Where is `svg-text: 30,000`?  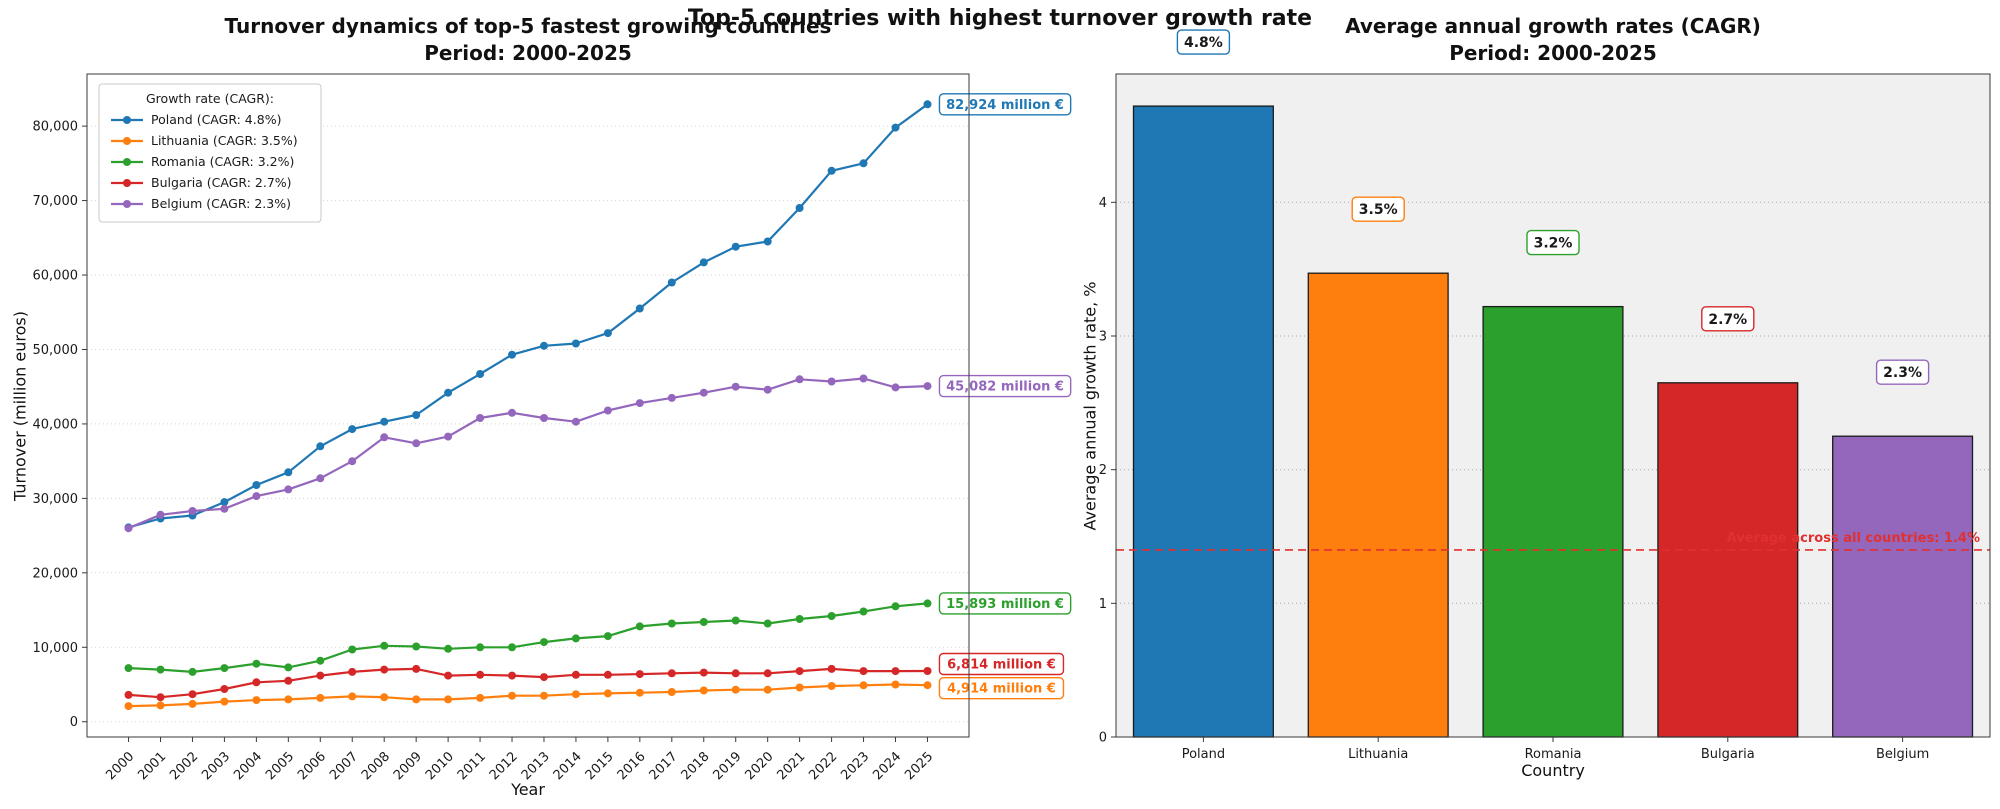 svg-text: 30,000 is located at coordinates (56, 499).